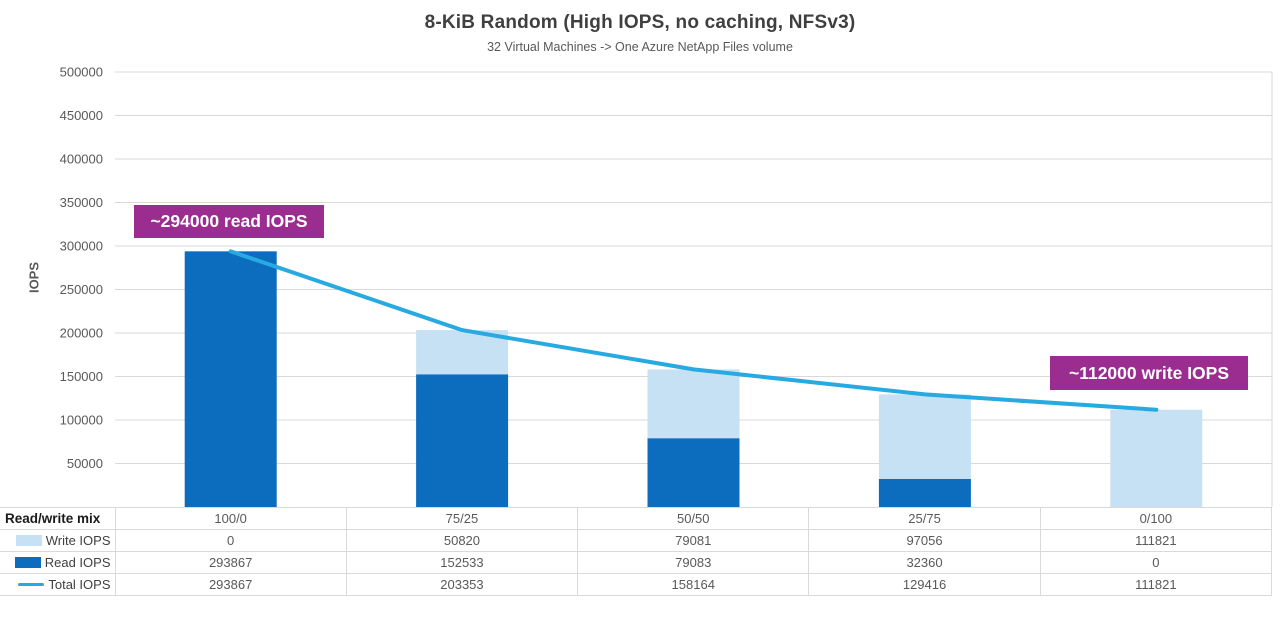  Describe the element at coordinates (462, 584) in the screenshot. I see `series-value: 203353` at that location.